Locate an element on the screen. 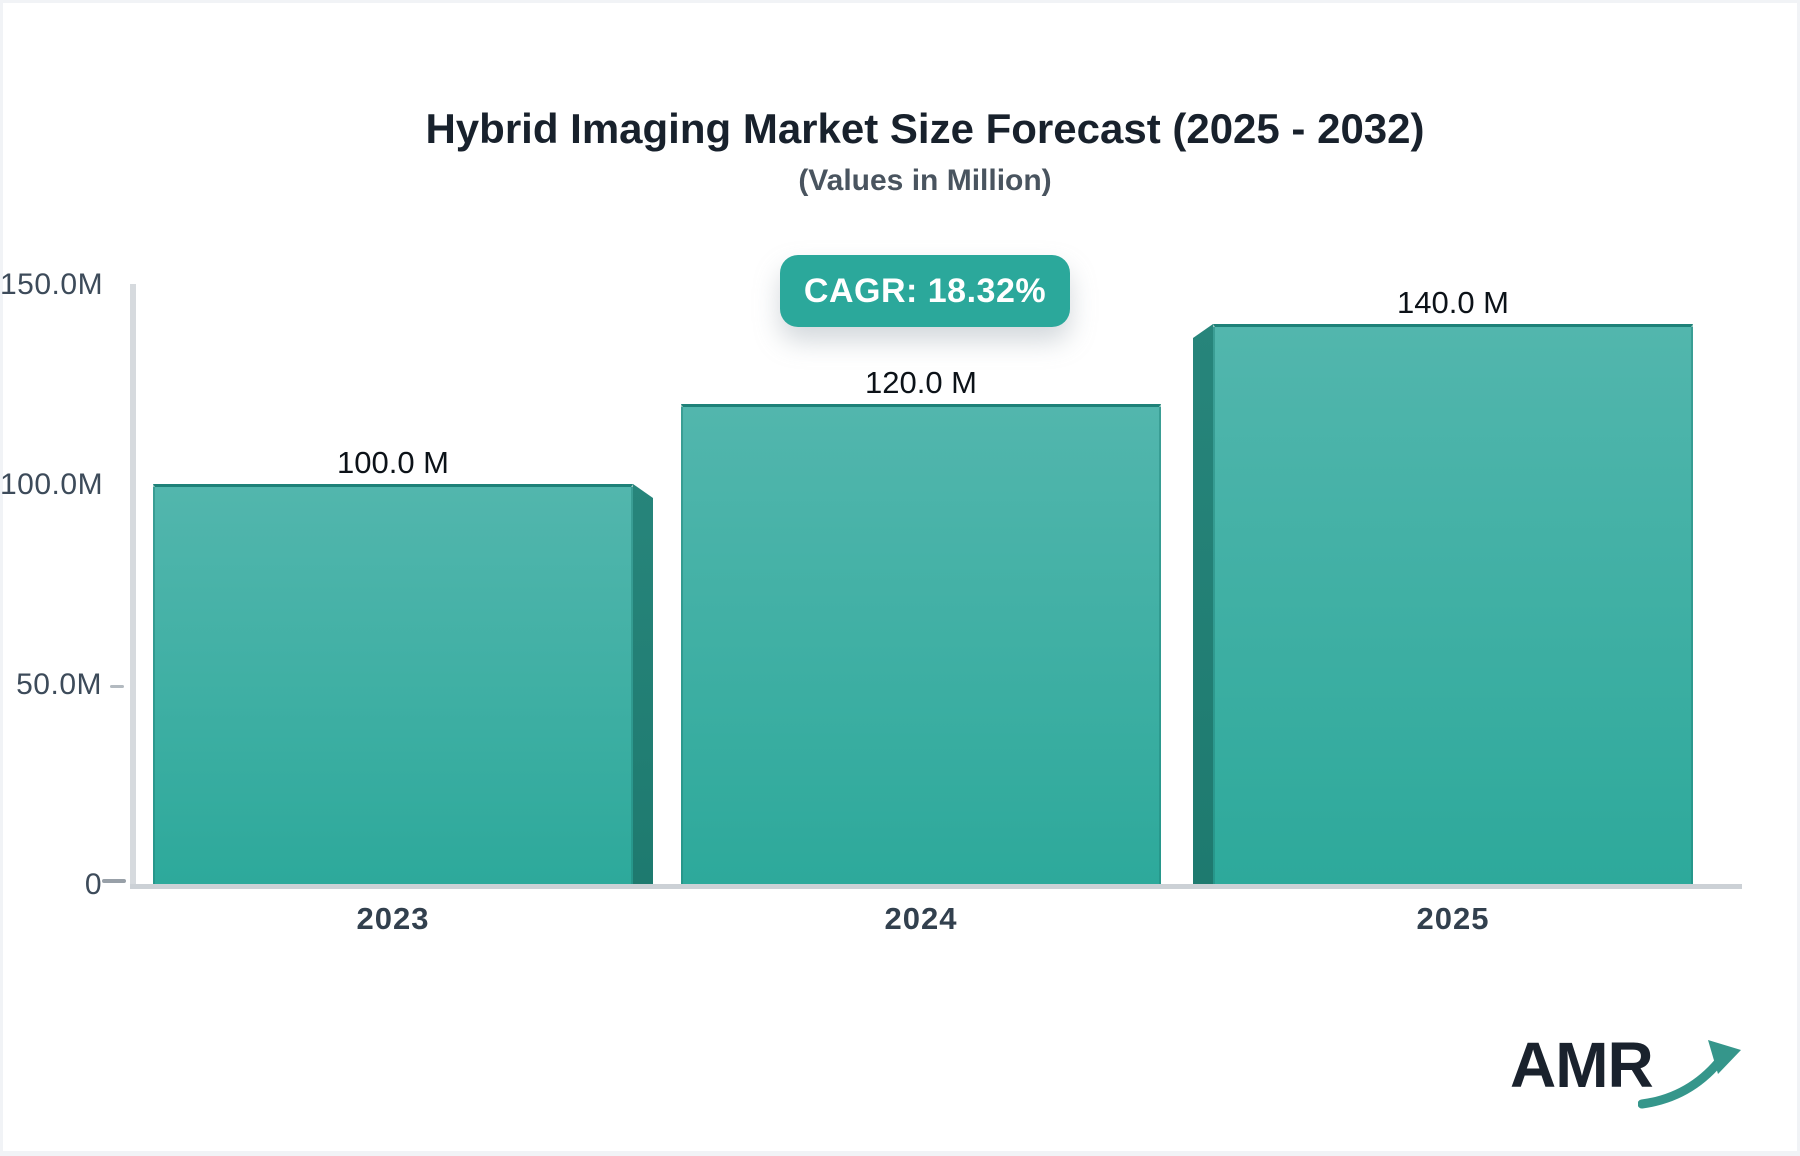 This screenshot has width=1800, height=1156. amr-logo: AMR is located at coordinates (1635, 1077).